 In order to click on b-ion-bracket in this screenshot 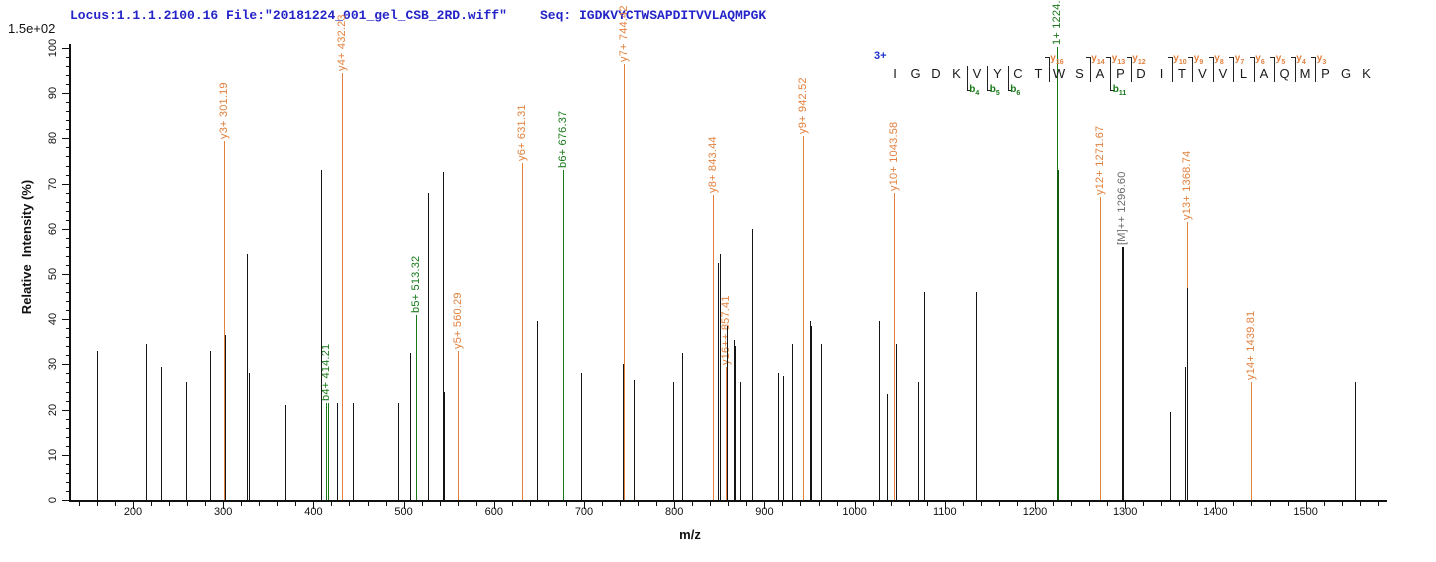, I will do `click(1112, 90)`.